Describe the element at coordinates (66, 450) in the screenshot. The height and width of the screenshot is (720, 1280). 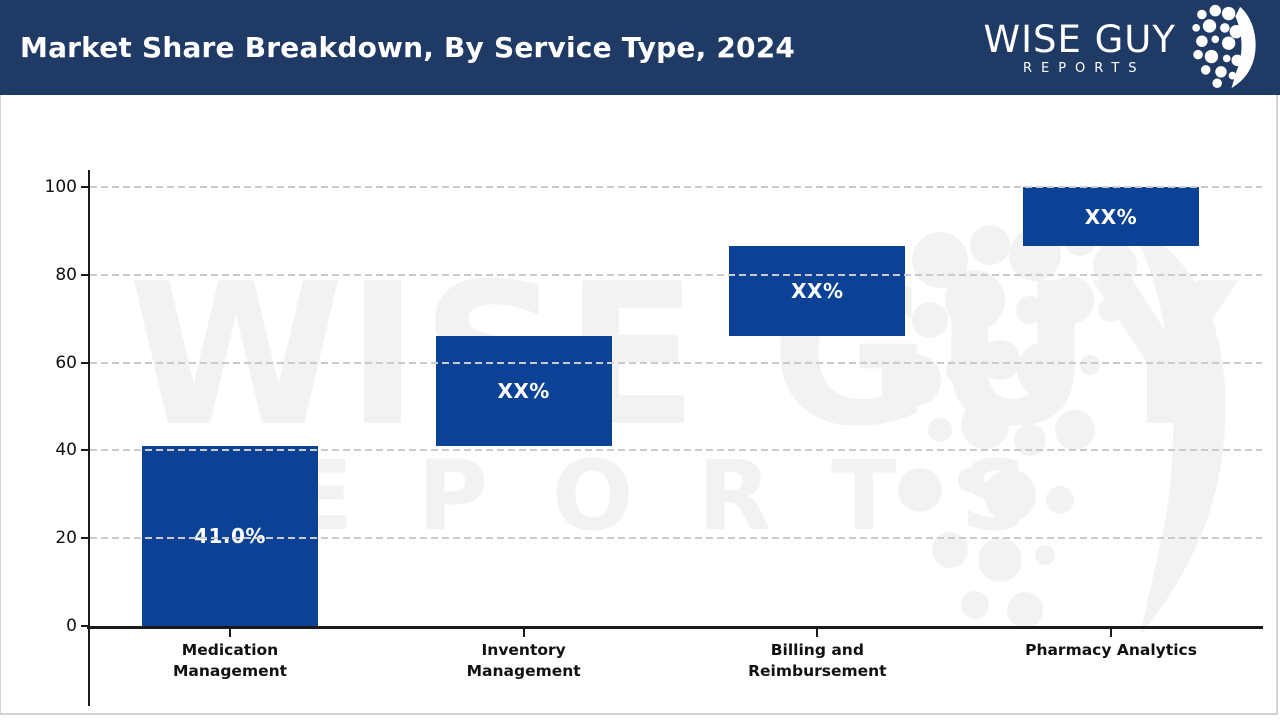
I see `y-tick-label: 40` at that location.